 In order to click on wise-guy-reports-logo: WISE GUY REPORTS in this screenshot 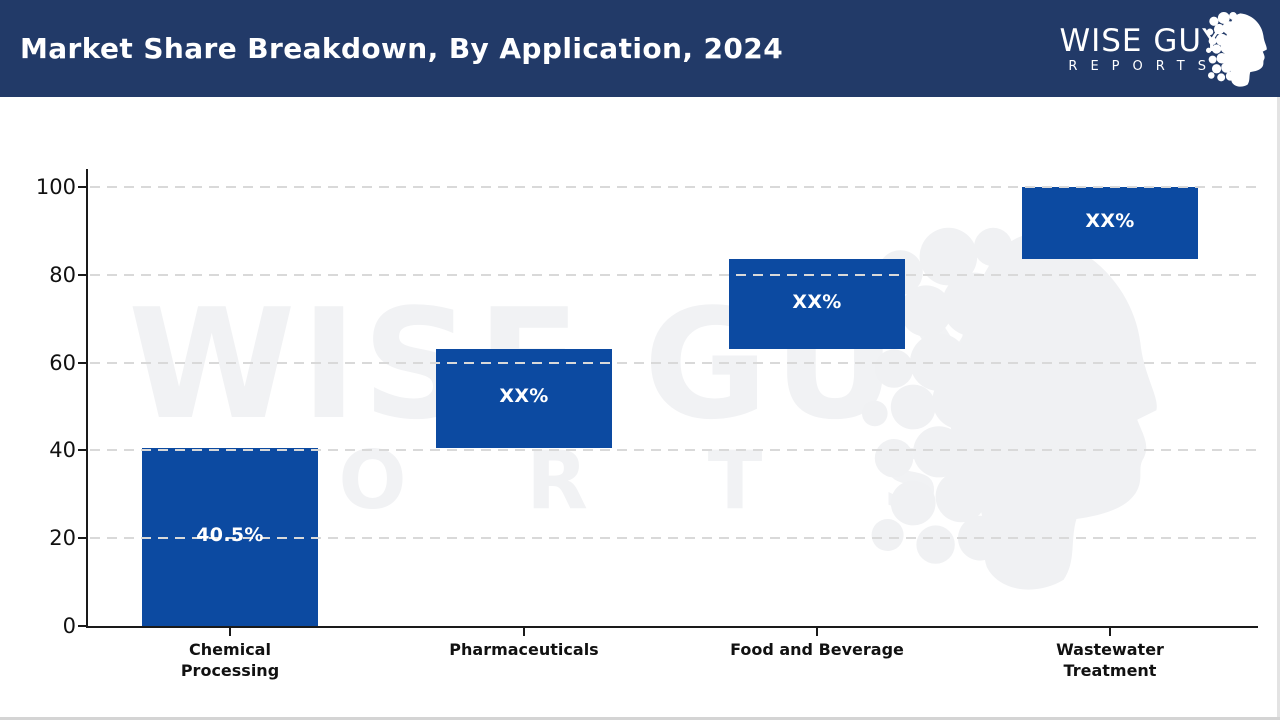, I will do `click(1165, 49)`.